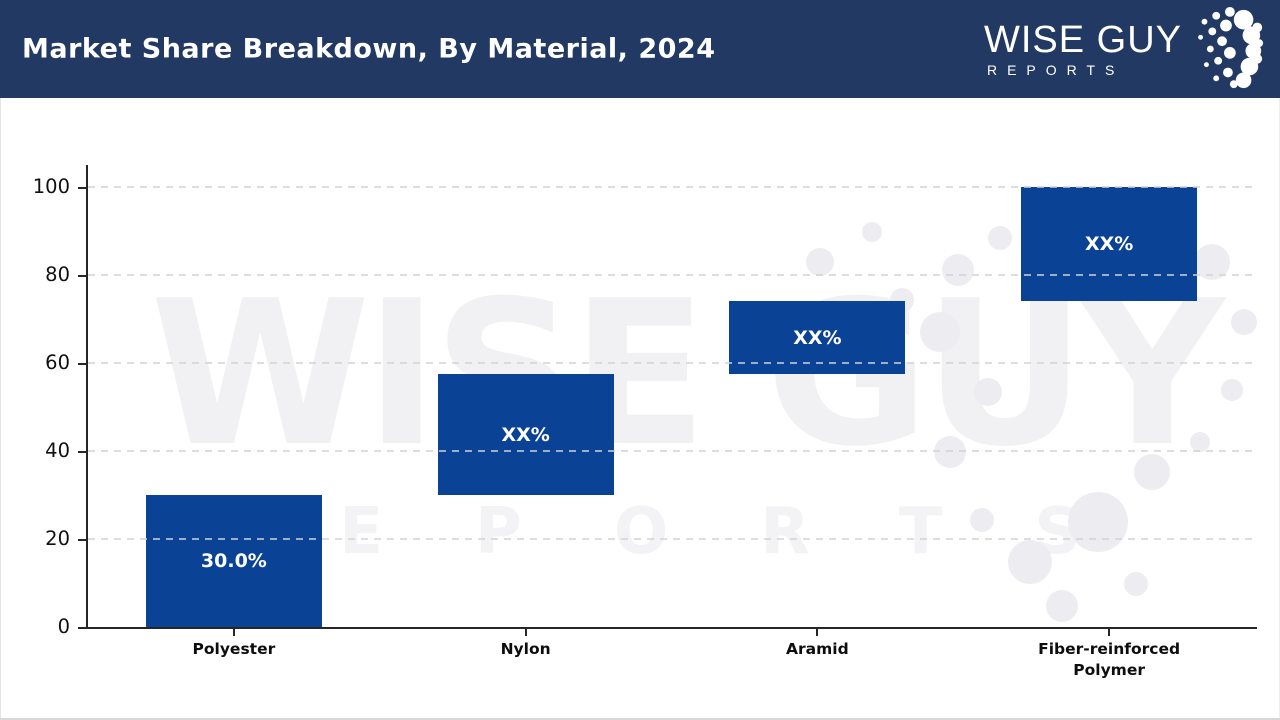  What do you see at coordinates (57, 274) in the screenshot?
I see `y-tick-label-80: 80` at bounding box center [57, 274].